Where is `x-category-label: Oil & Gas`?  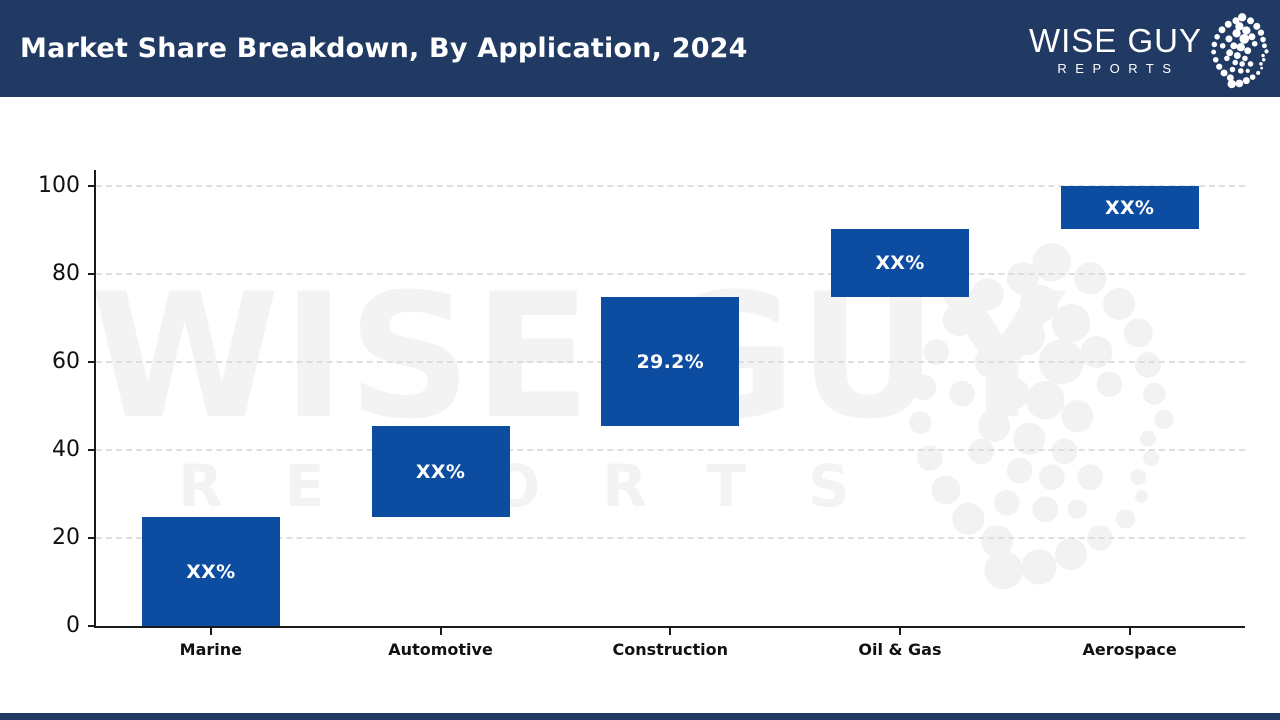 x-category-label: Oil & Gas is located at coordinates (900, 649).